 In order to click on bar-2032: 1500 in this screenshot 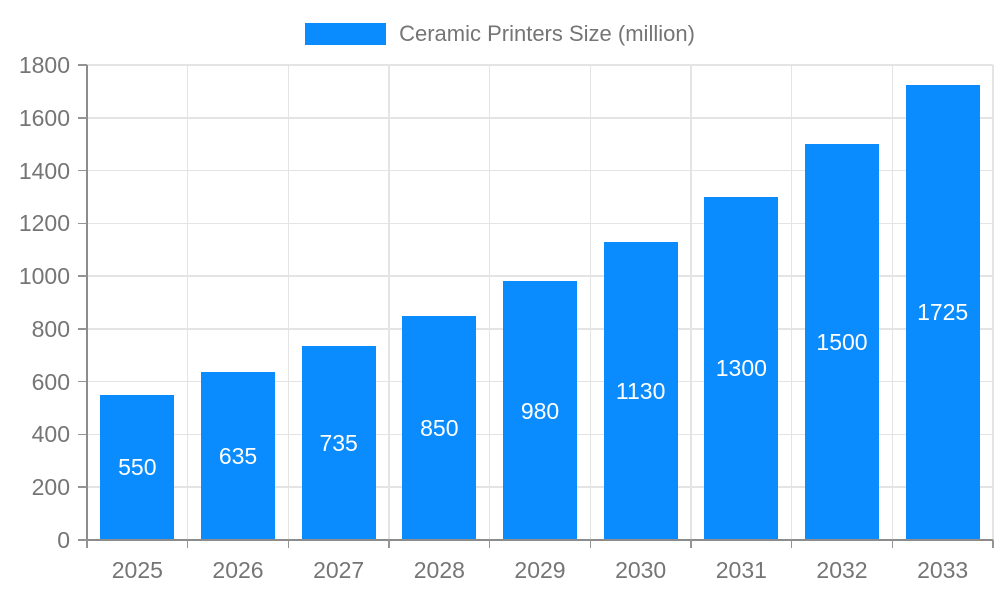, I will do `click(842, 342)`.